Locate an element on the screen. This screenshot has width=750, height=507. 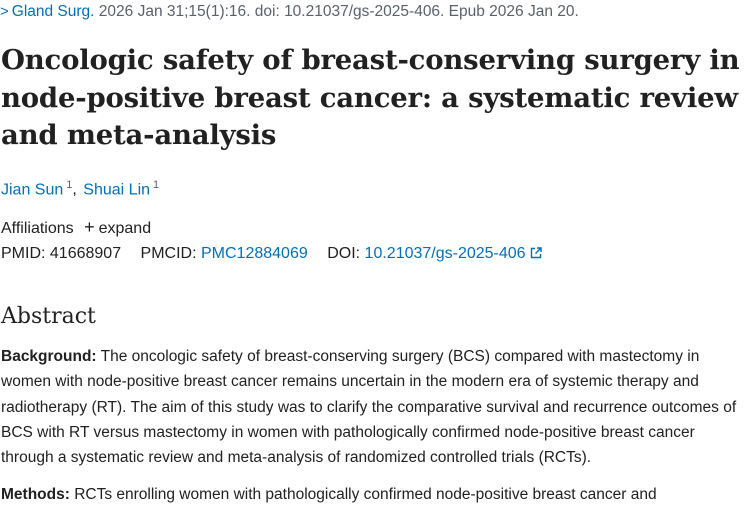
doi-value: 10.21037/gs-2025-406 is located at coordinates (445, 253).